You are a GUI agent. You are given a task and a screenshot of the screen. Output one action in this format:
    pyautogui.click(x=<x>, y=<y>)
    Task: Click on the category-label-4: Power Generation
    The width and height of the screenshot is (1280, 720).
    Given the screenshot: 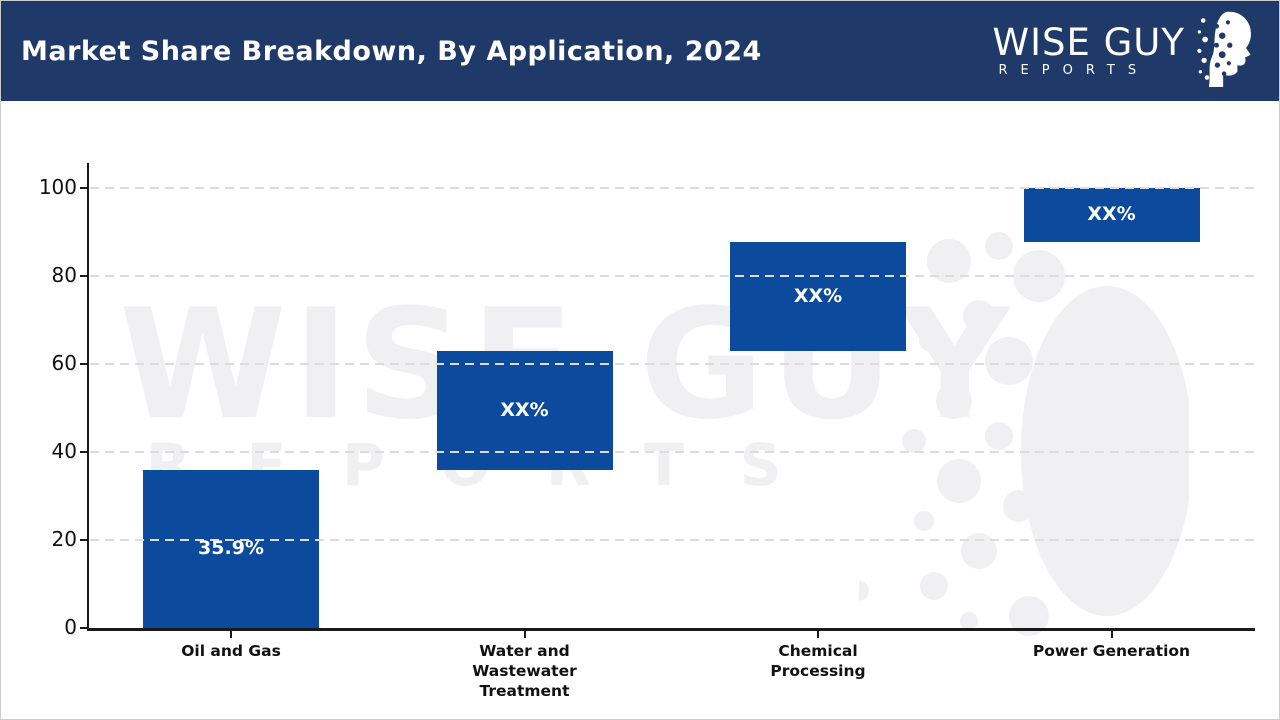 What is the action you would take?
    pyautogui.click(x=1112, y=651)
    